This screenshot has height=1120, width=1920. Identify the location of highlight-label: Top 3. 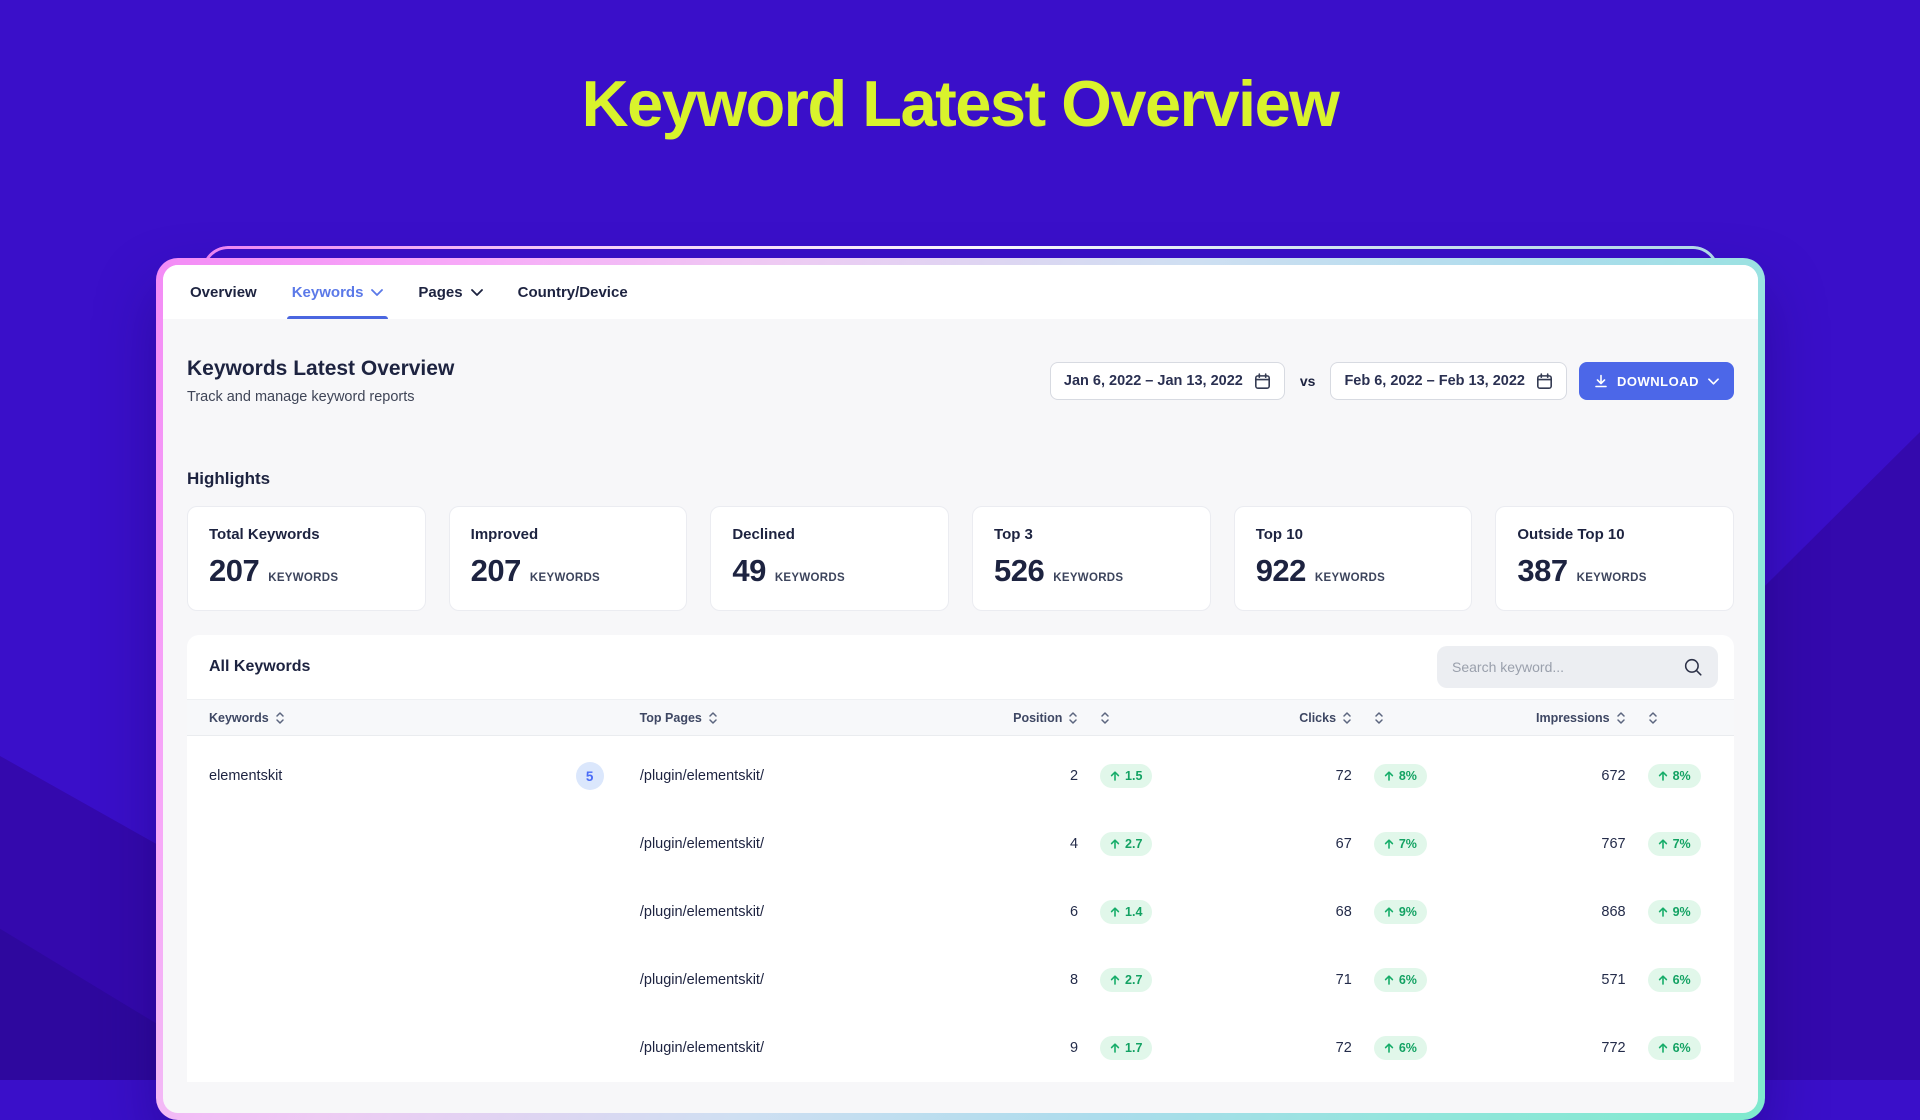
(1013, 534).